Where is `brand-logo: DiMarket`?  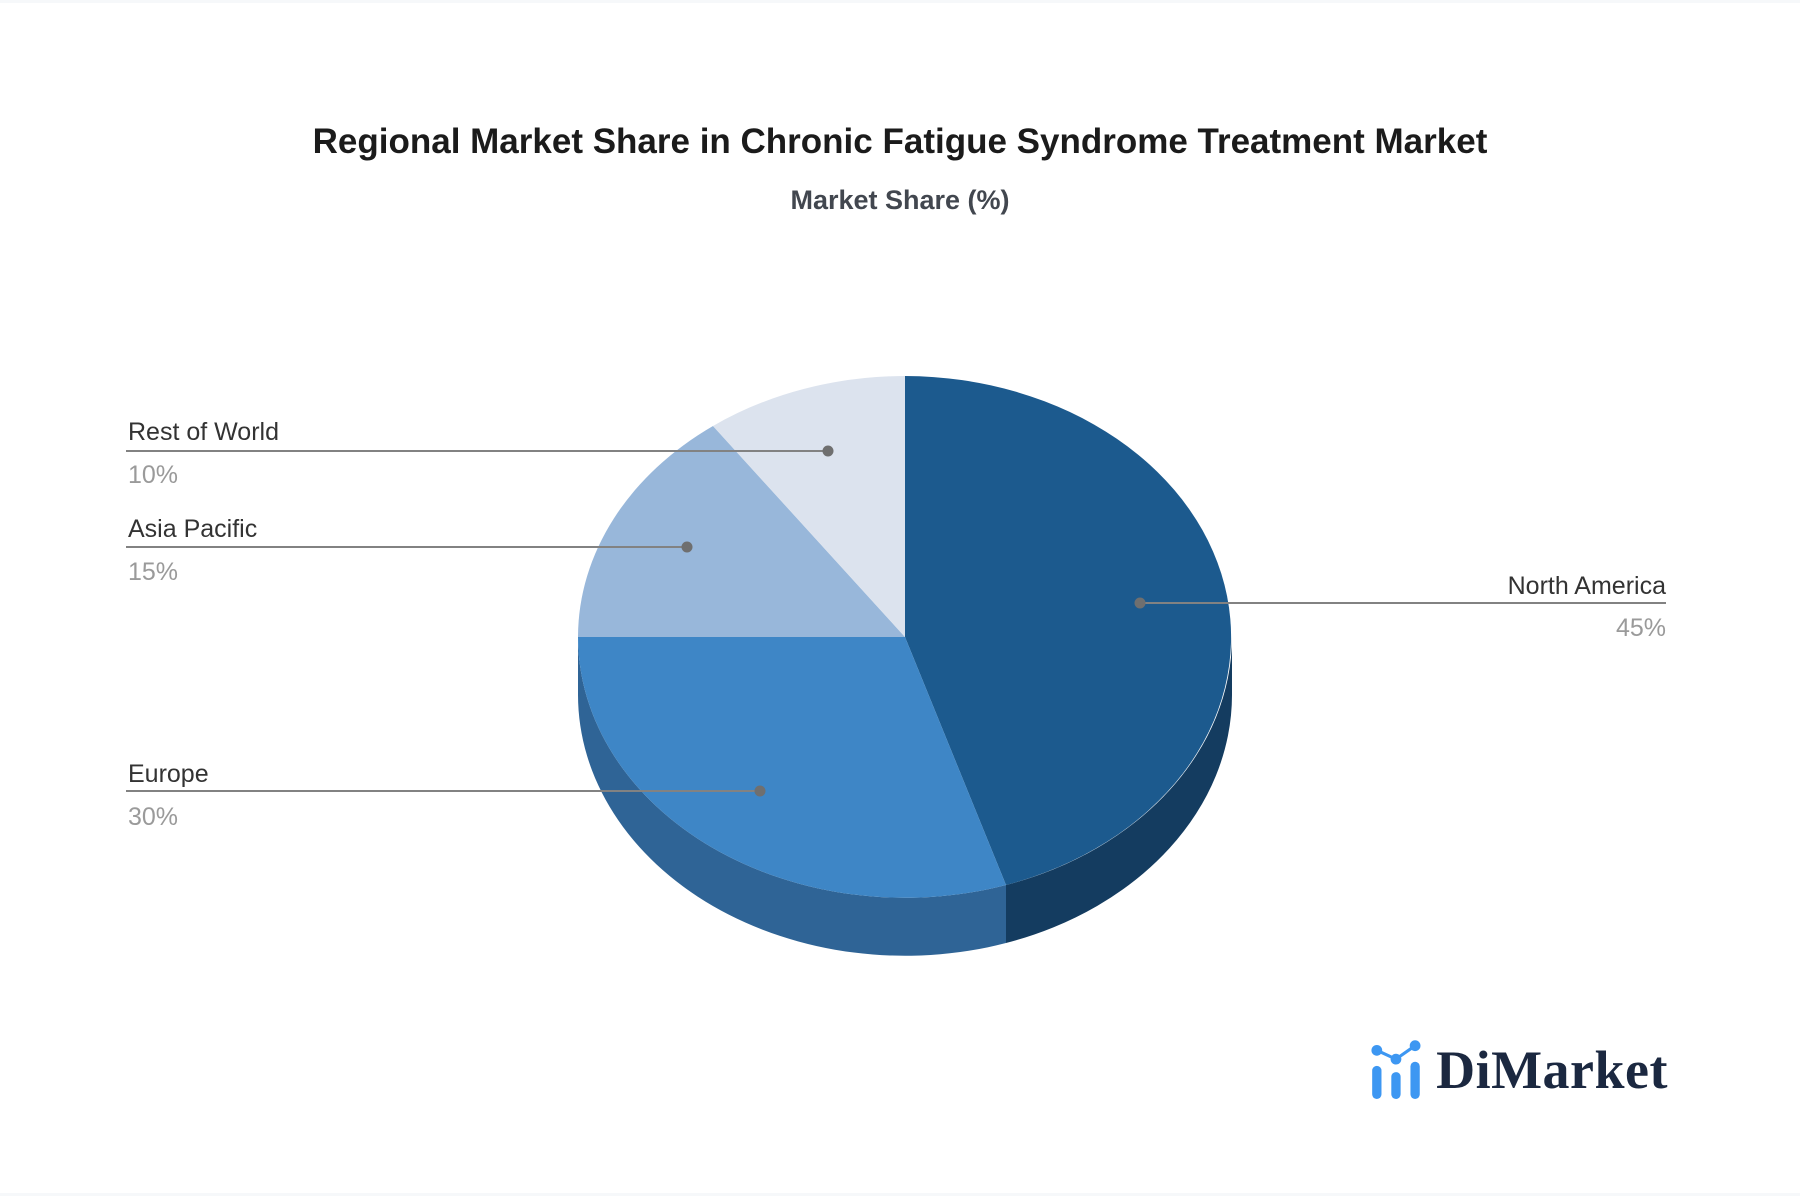 brand-logo: DiMarket is located at coordinates (1519, 1070).